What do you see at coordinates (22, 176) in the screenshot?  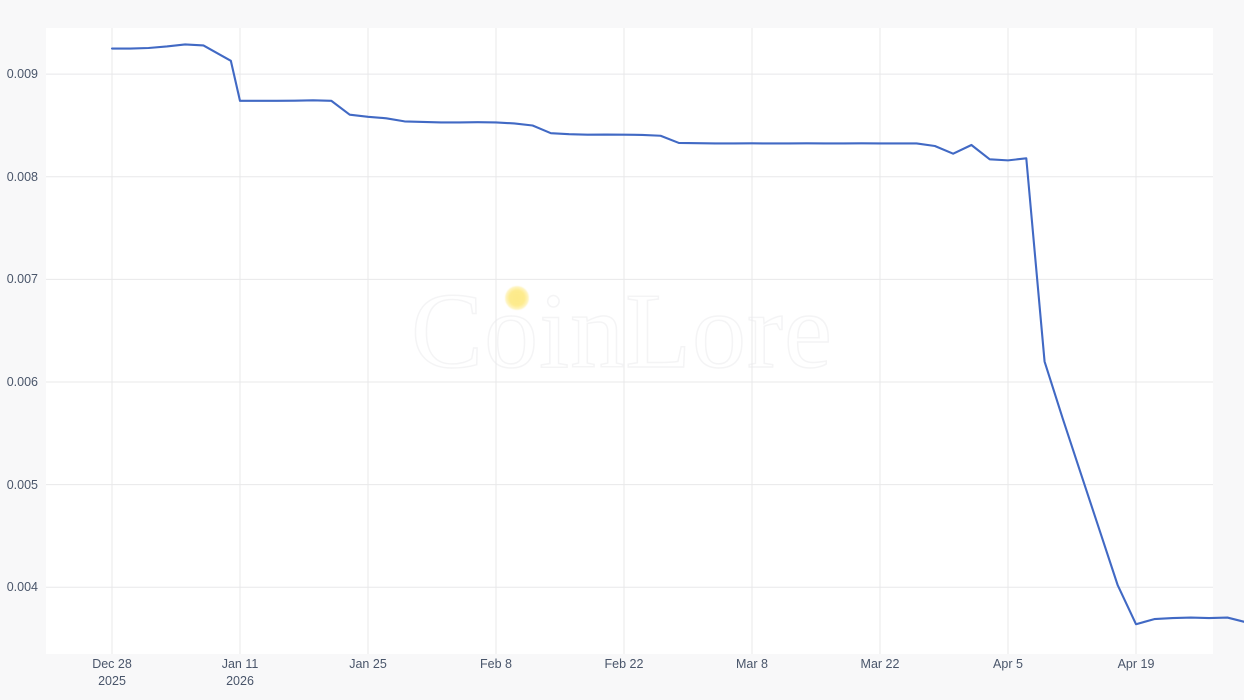 I see `y-axis-tick-label: 0.008` at bounding box center [22, 176].